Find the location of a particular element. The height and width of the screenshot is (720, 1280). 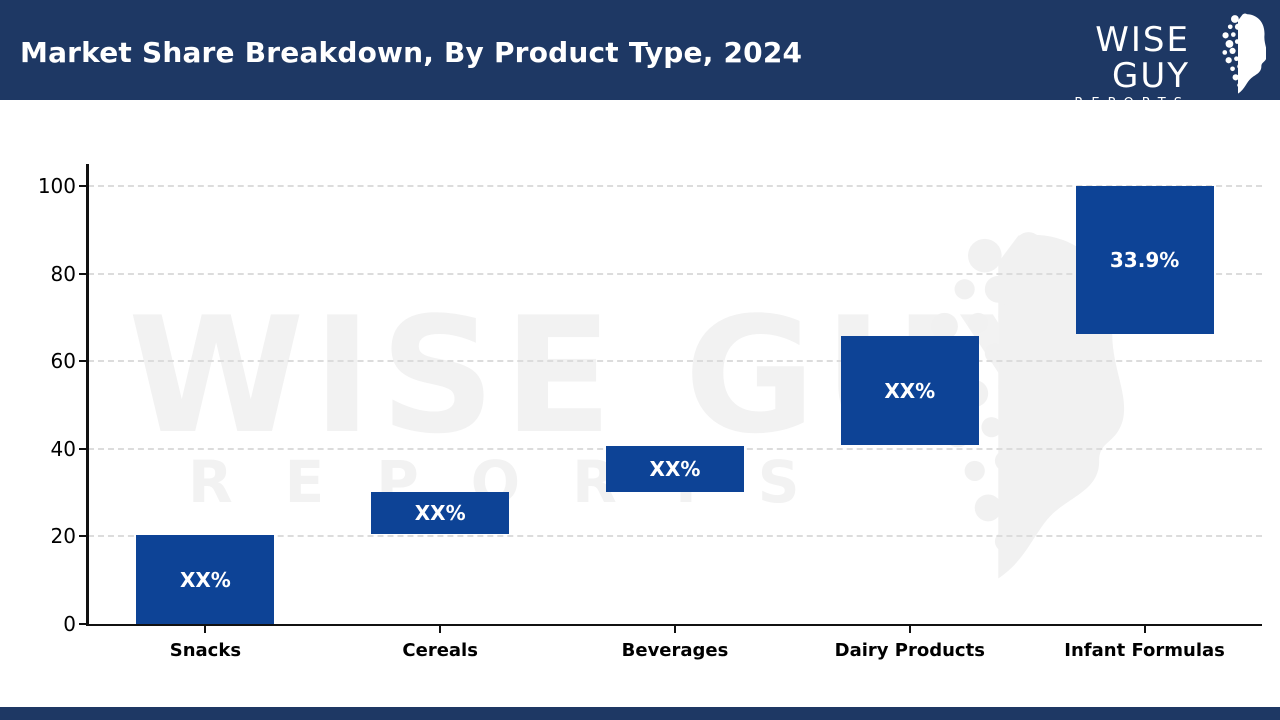

logo-text: WISE GUY REPORTS is located at coordinates (1103, 66).